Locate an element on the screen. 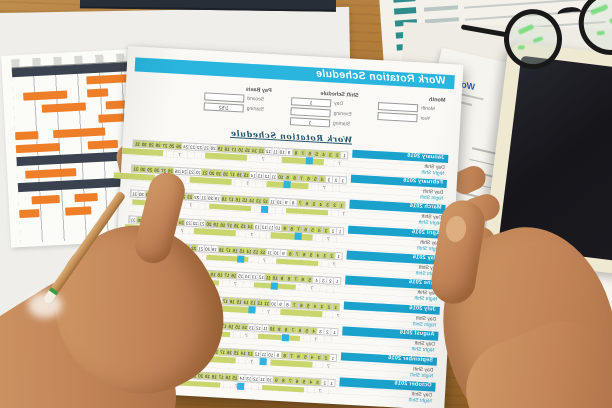  lens-glint is located at coordinates (526, 29).